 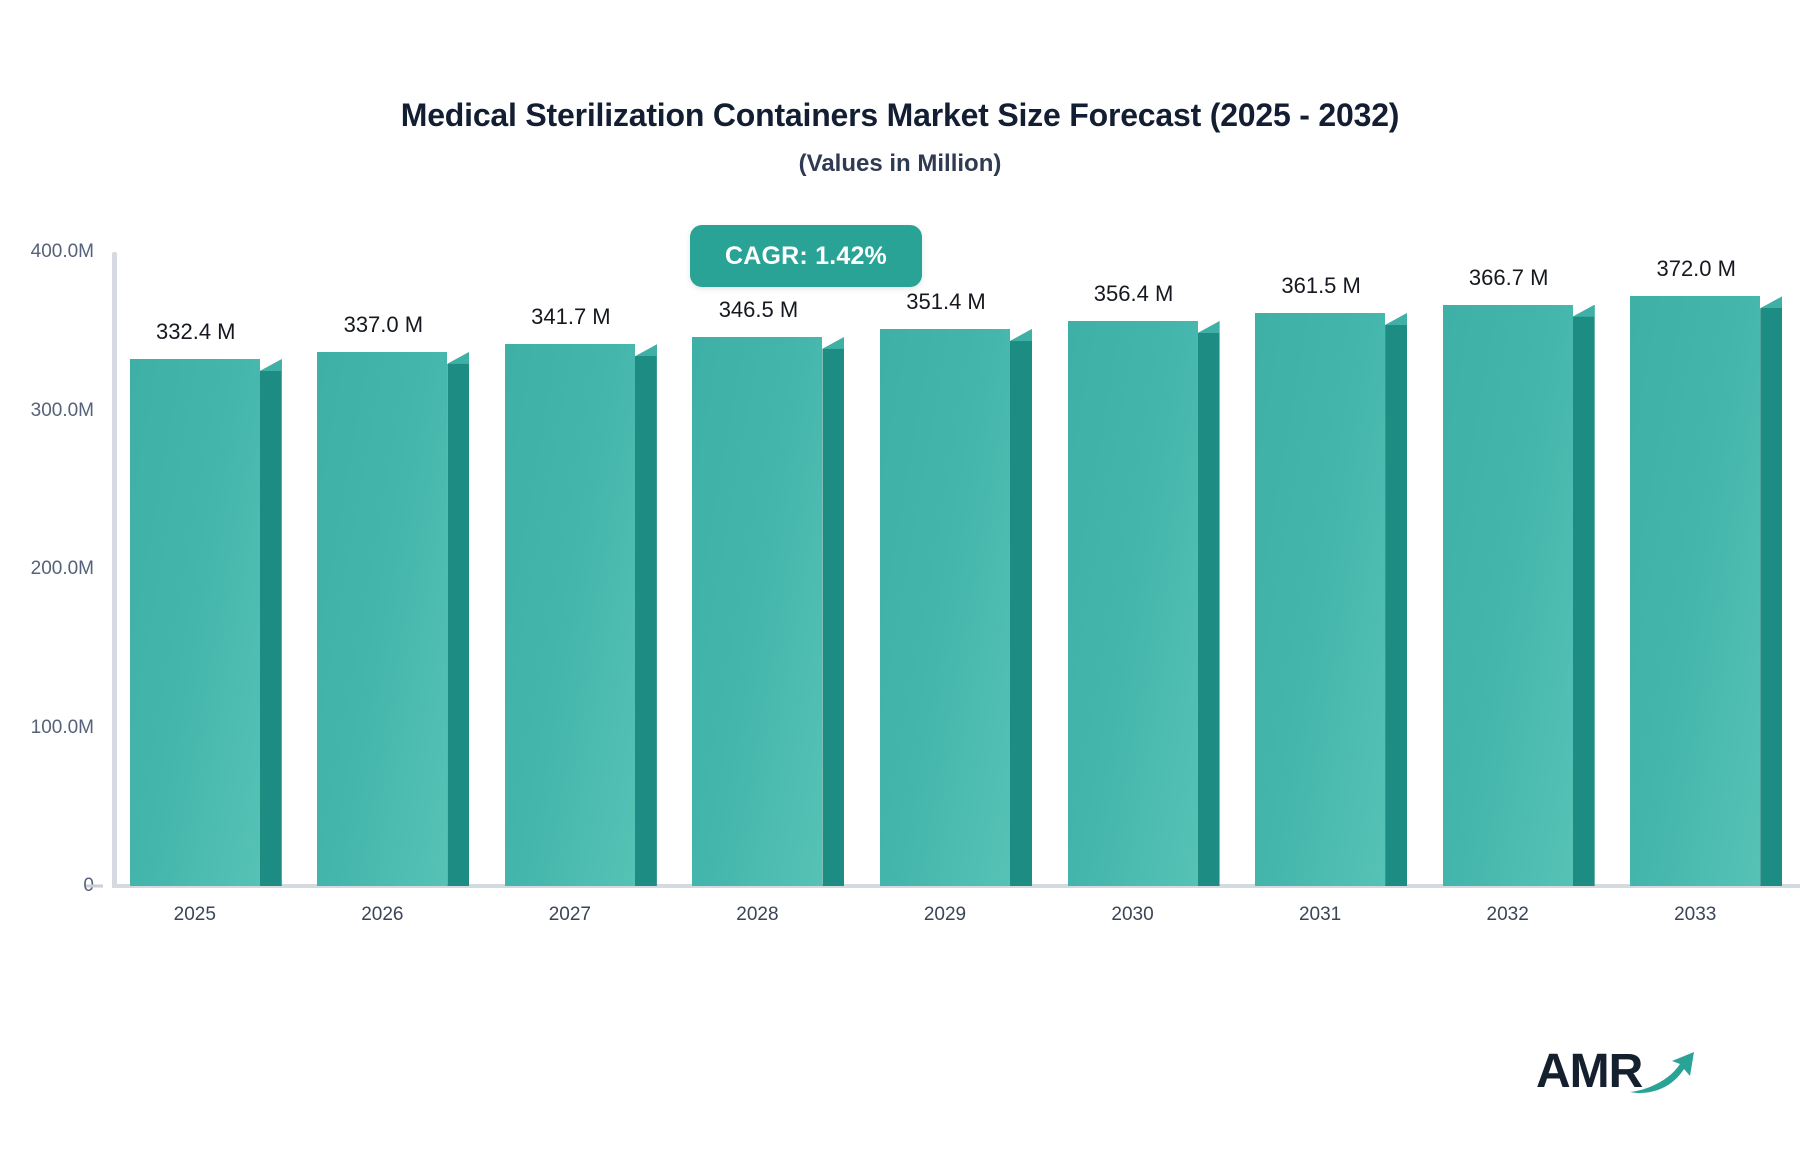 What do you see at coordinates (758, 309) in the screenshot?
I see `bar-value-label: 346.5 M` at bounding box center [758, 309].